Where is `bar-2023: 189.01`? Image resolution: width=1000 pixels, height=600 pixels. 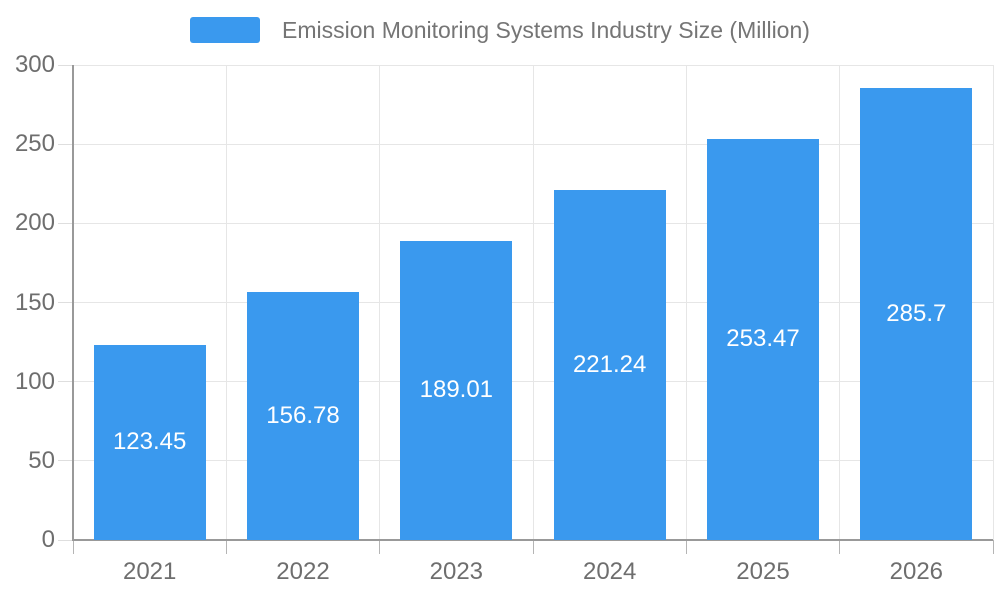
bar-2023: 189.01 is located at coordinates (456, 390).